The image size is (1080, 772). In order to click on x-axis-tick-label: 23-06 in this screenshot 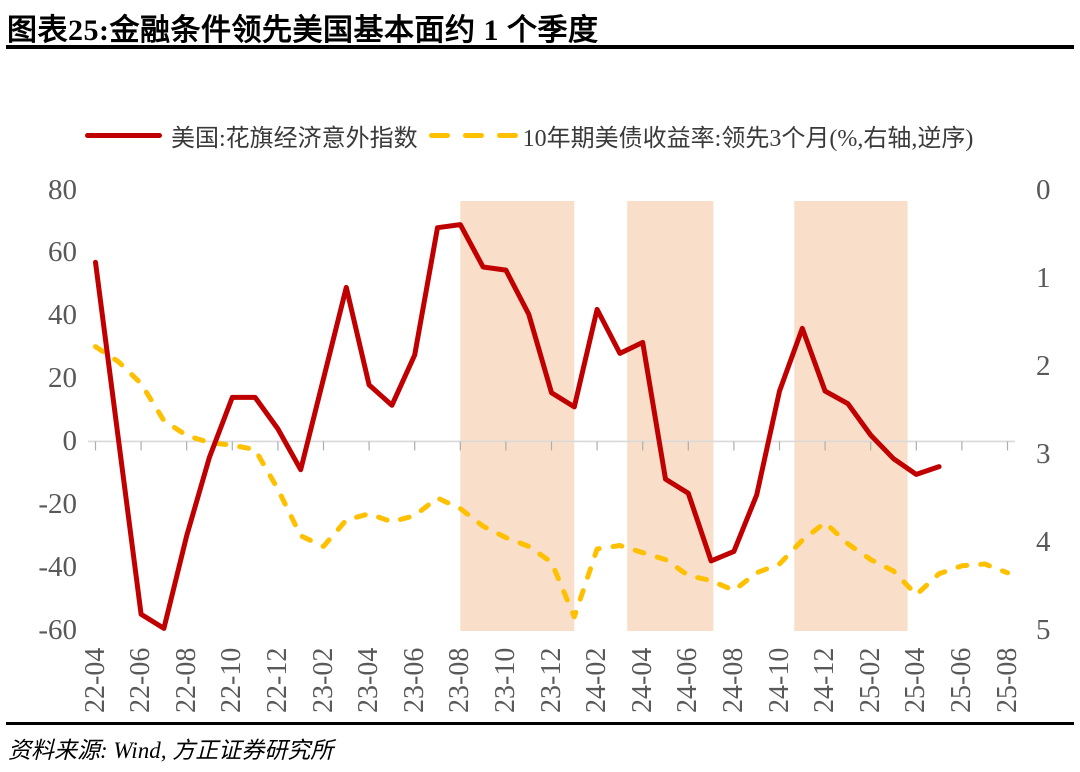, I will do `click(414, 680)`.